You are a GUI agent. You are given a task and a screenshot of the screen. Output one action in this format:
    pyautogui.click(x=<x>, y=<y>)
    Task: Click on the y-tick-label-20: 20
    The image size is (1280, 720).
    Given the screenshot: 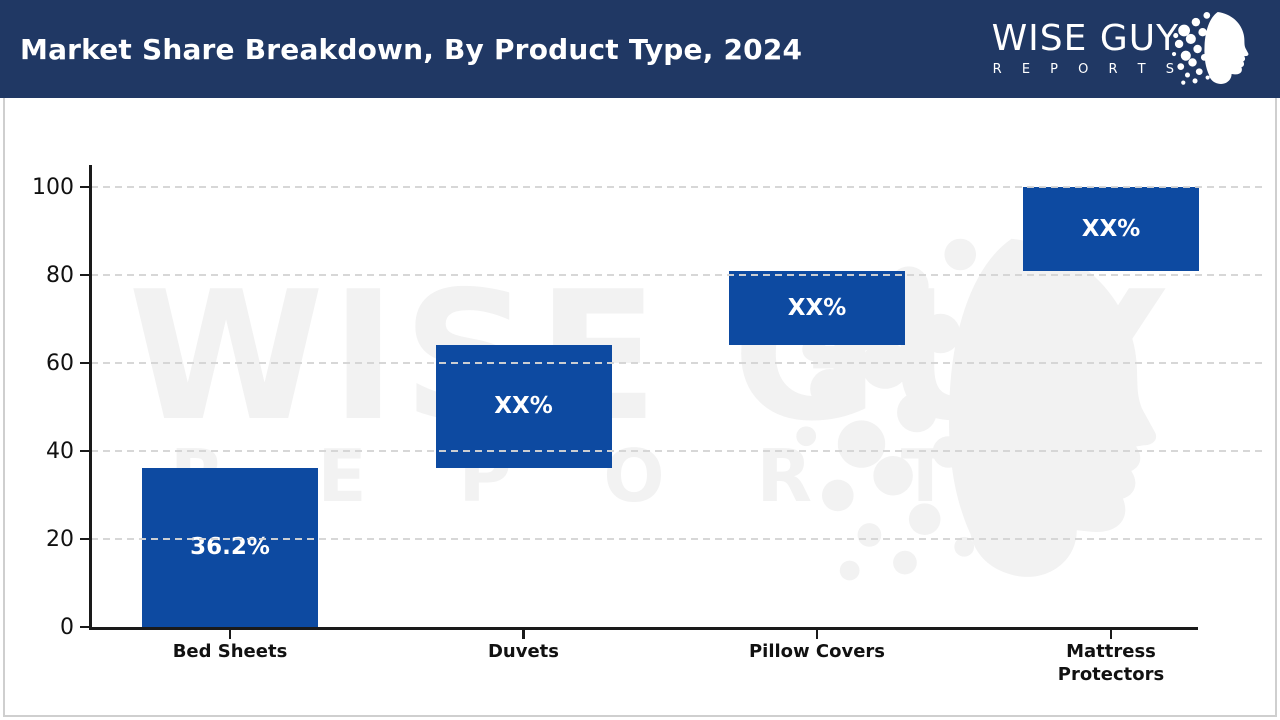 What is the action you would take?
    pyautogui.click(x=60, y=539)
    